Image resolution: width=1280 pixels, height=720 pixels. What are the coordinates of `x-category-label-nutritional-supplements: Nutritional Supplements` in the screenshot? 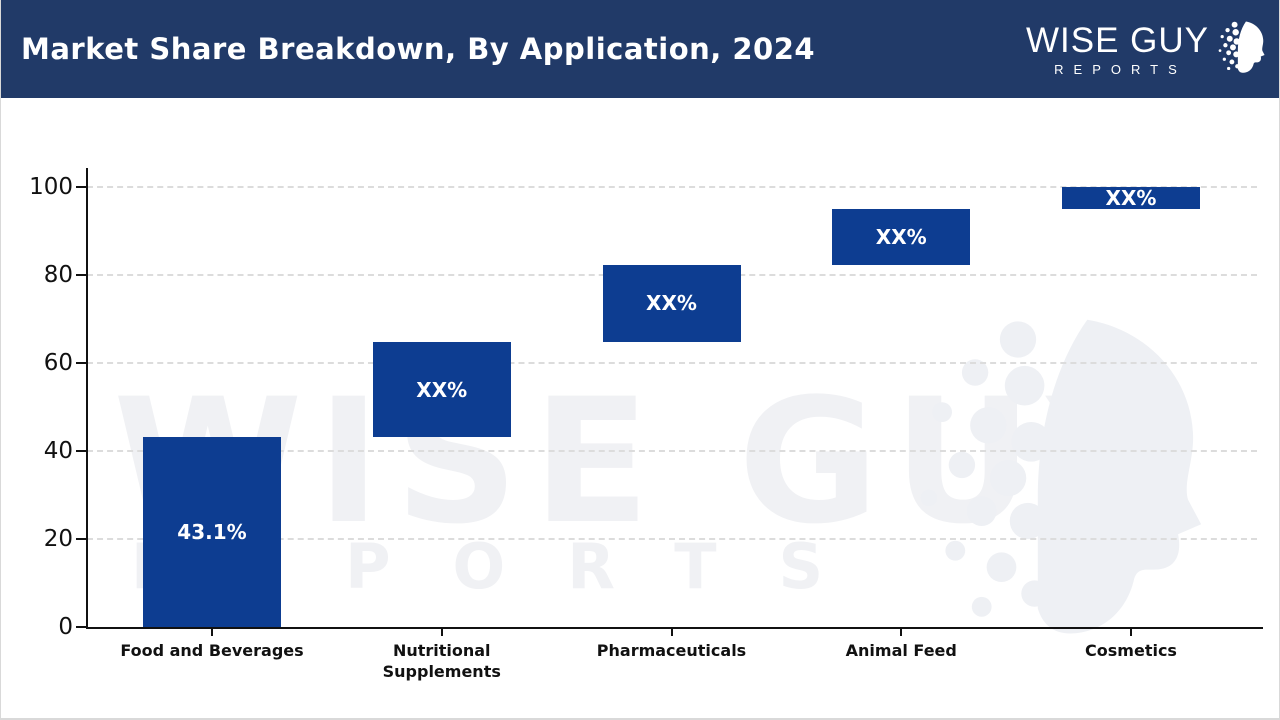 It's located at (441, 661).